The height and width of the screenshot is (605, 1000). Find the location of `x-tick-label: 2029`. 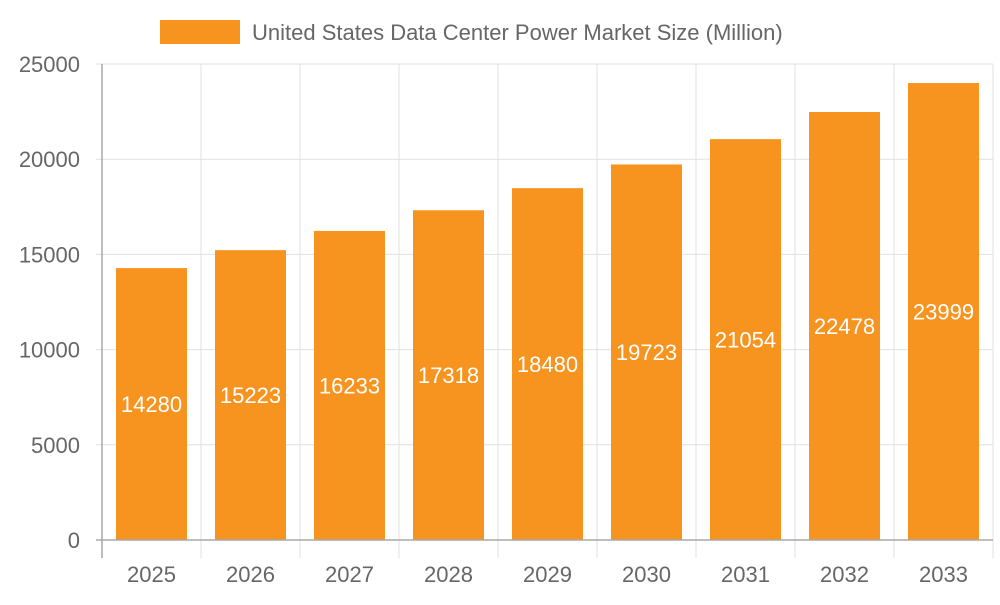

x-tick-label: 2029 is located at coordinates (547, 574).